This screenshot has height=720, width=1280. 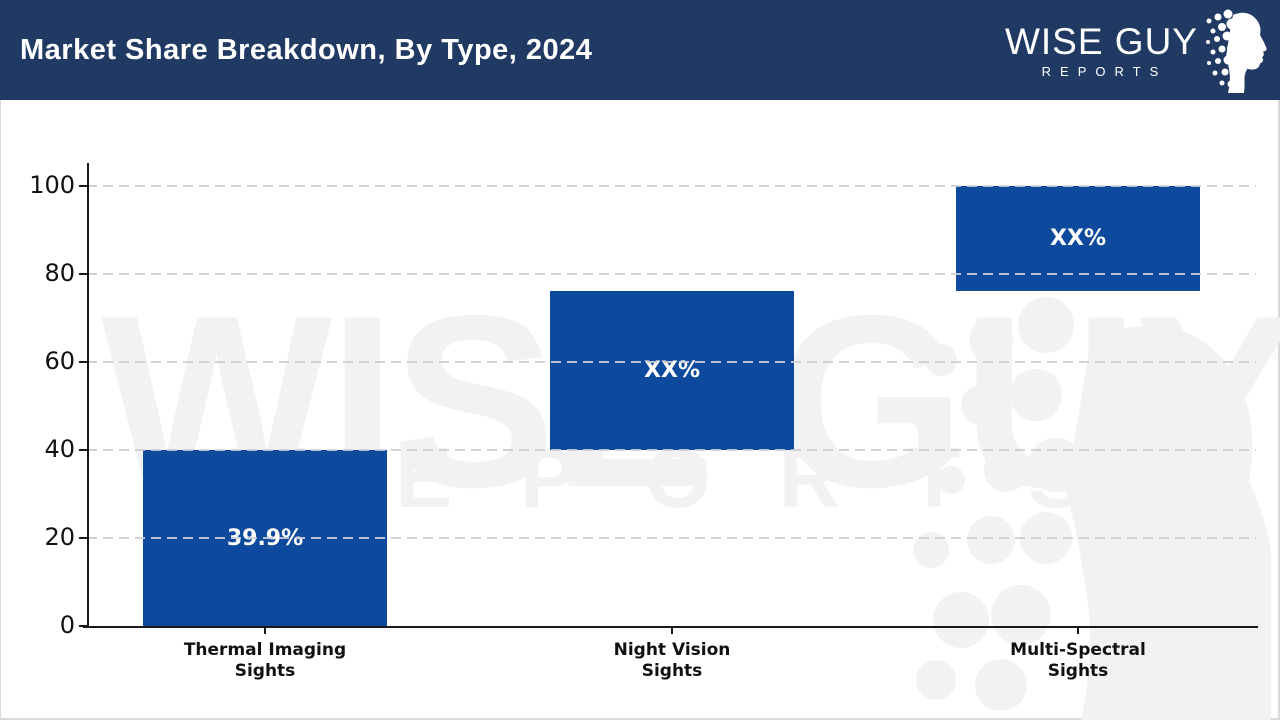 I want to click on bar-value-label: XX%, so click(x=1078, y=239).